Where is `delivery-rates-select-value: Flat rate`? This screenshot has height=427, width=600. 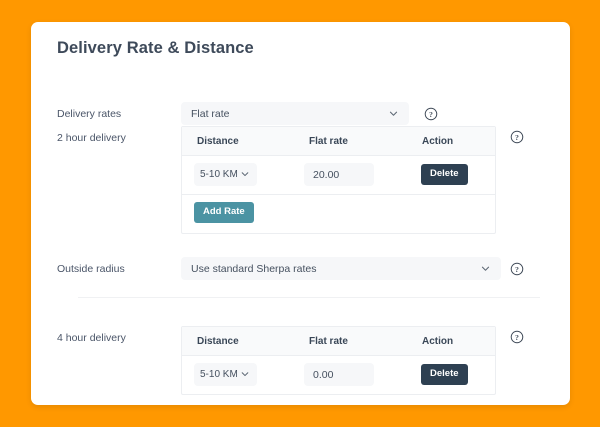
delivery-rates-select-value: Flat rate is located at coordinates (210, 113).